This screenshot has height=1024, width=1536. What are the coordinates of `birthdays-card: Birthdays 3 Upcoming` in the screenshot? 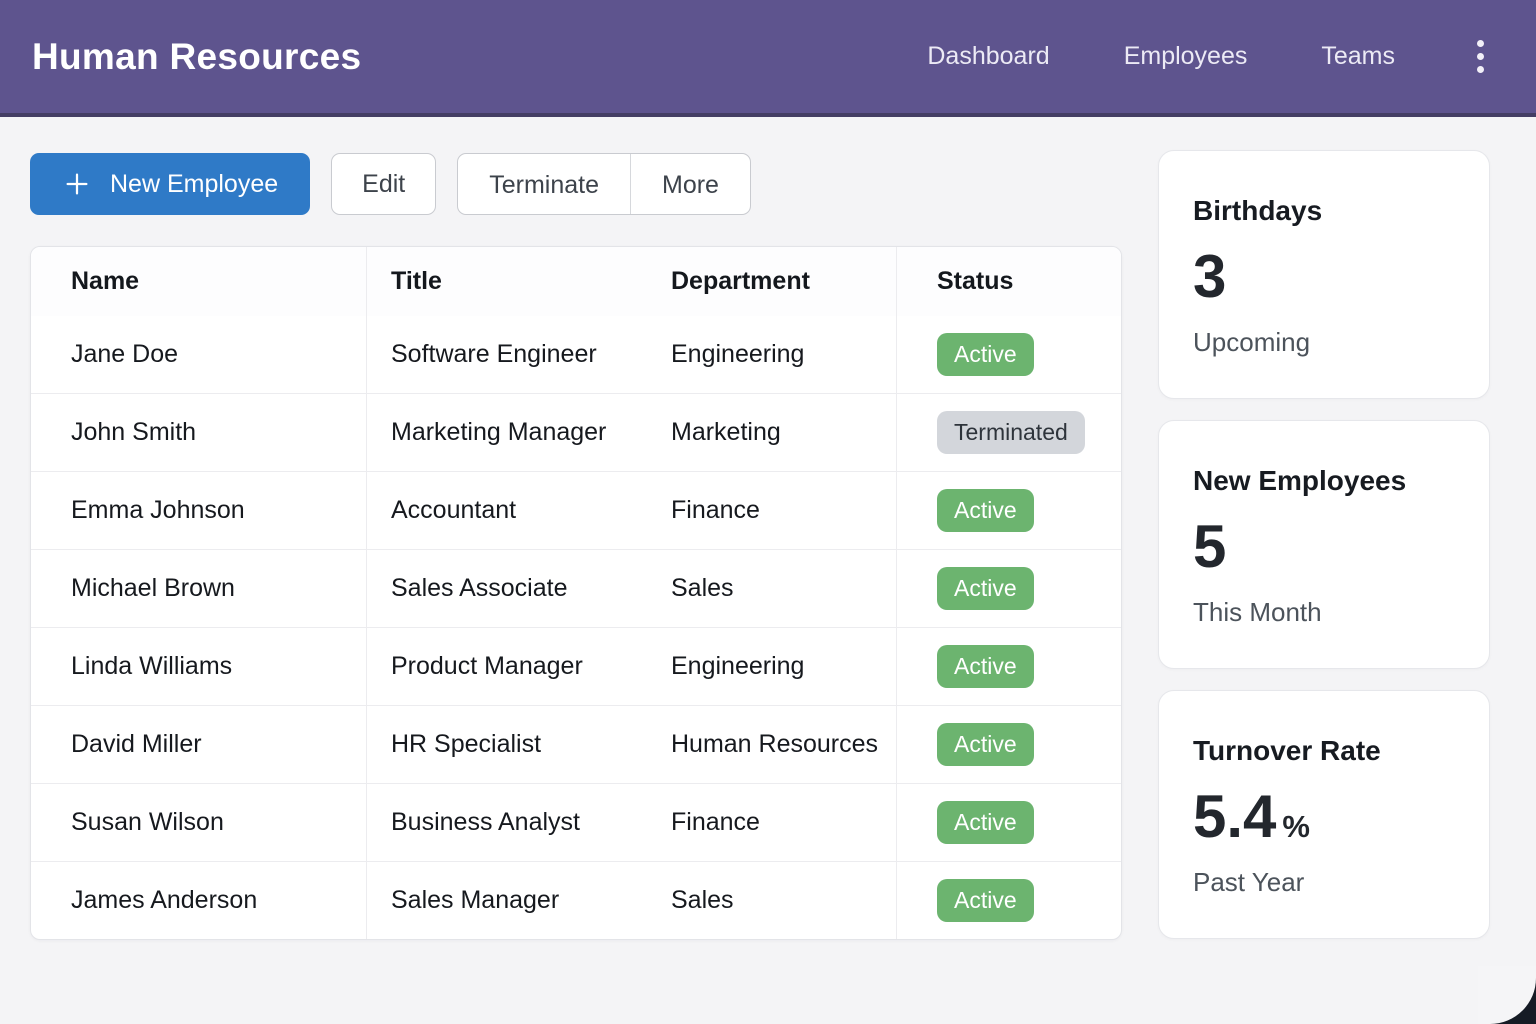 It's located at (1324, 274).